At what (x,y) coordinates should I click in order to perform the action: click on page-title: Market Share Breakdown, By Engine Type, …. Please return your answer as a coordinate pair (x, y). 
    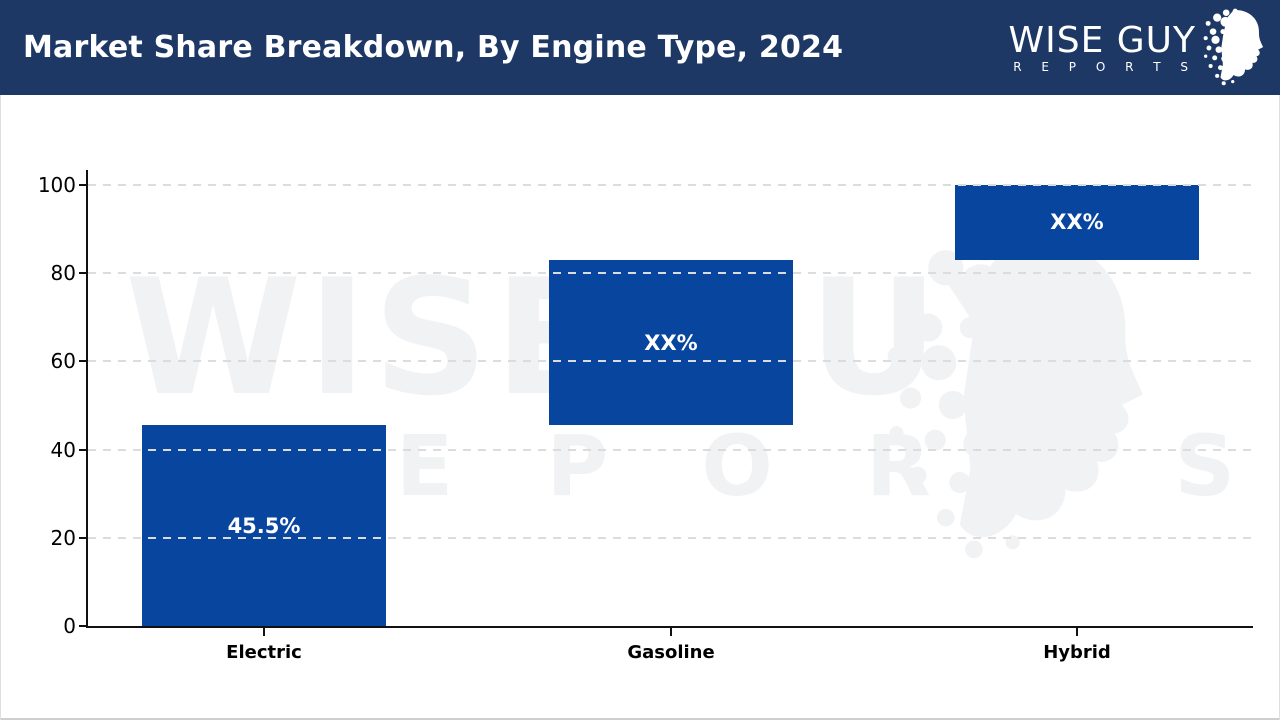
    Looking at the image, I should click on (433, 47).